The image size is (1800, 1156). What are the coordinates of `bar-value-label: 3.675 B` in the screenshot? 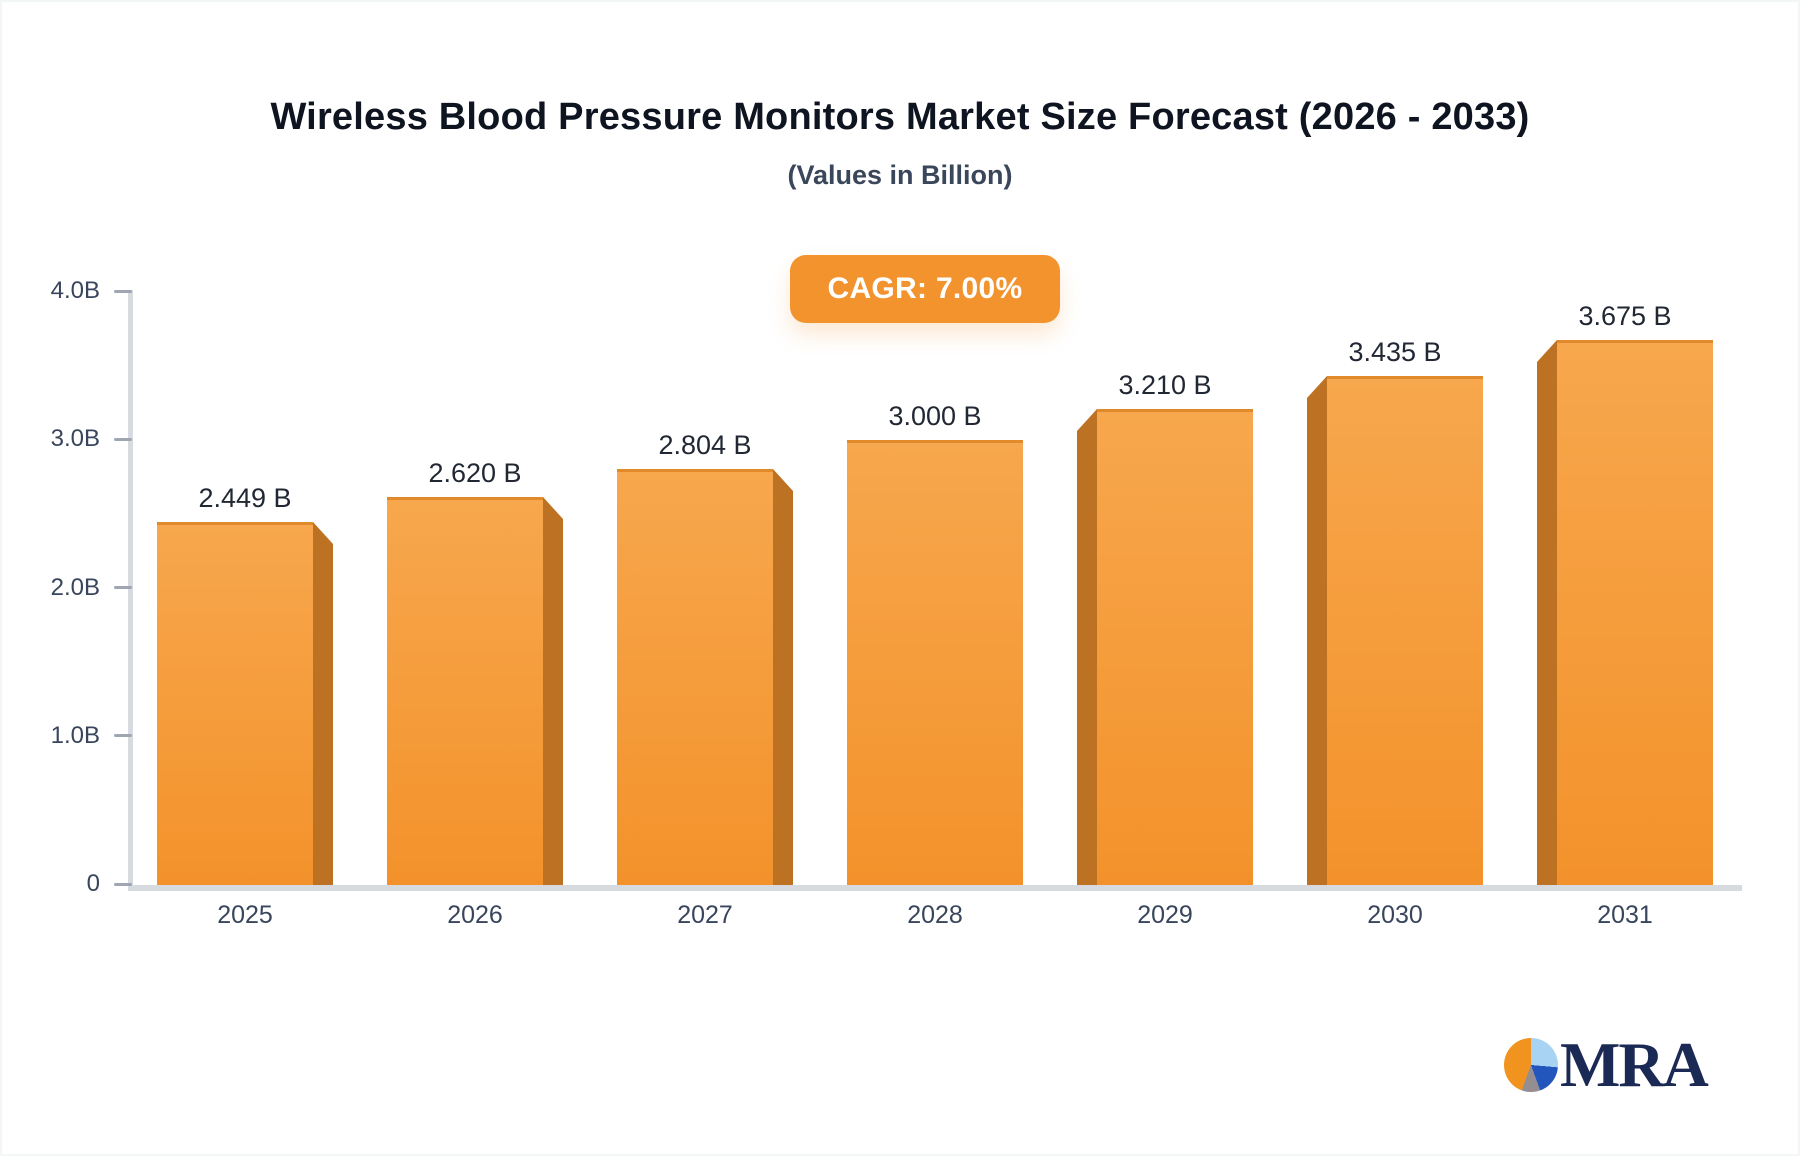 It's located at (1625, 316).